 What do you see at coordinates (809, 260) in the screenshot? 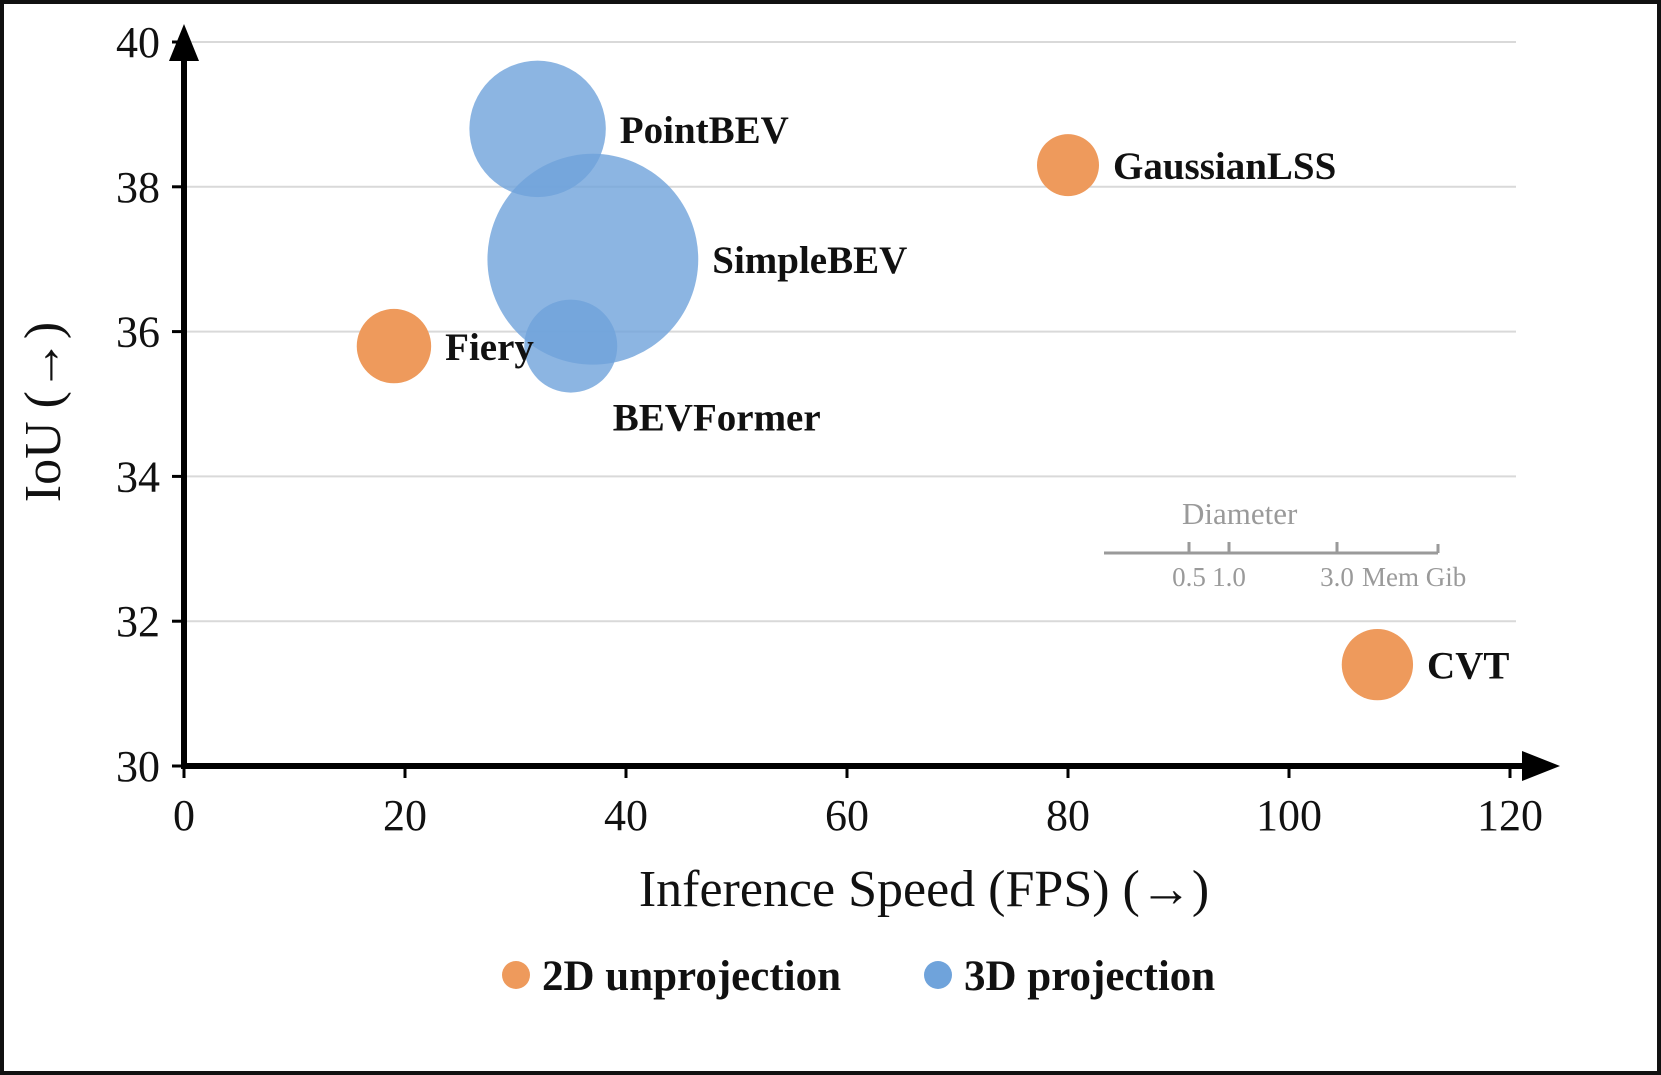
I see `bubble-label-simplebev: SimpleBEV` at bounding box center [809, 260].